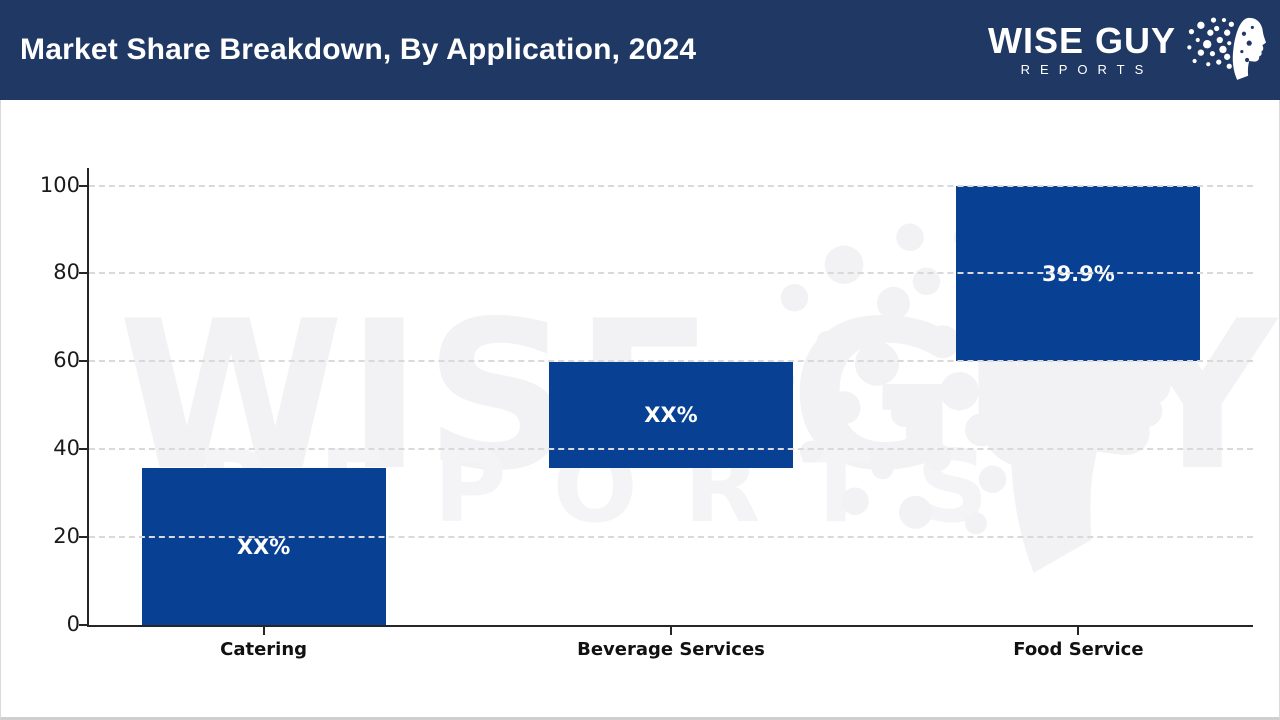  Describe the element at coordinates (66, 536) in the screenshot. I see `y-tick-label: 20` at that location.